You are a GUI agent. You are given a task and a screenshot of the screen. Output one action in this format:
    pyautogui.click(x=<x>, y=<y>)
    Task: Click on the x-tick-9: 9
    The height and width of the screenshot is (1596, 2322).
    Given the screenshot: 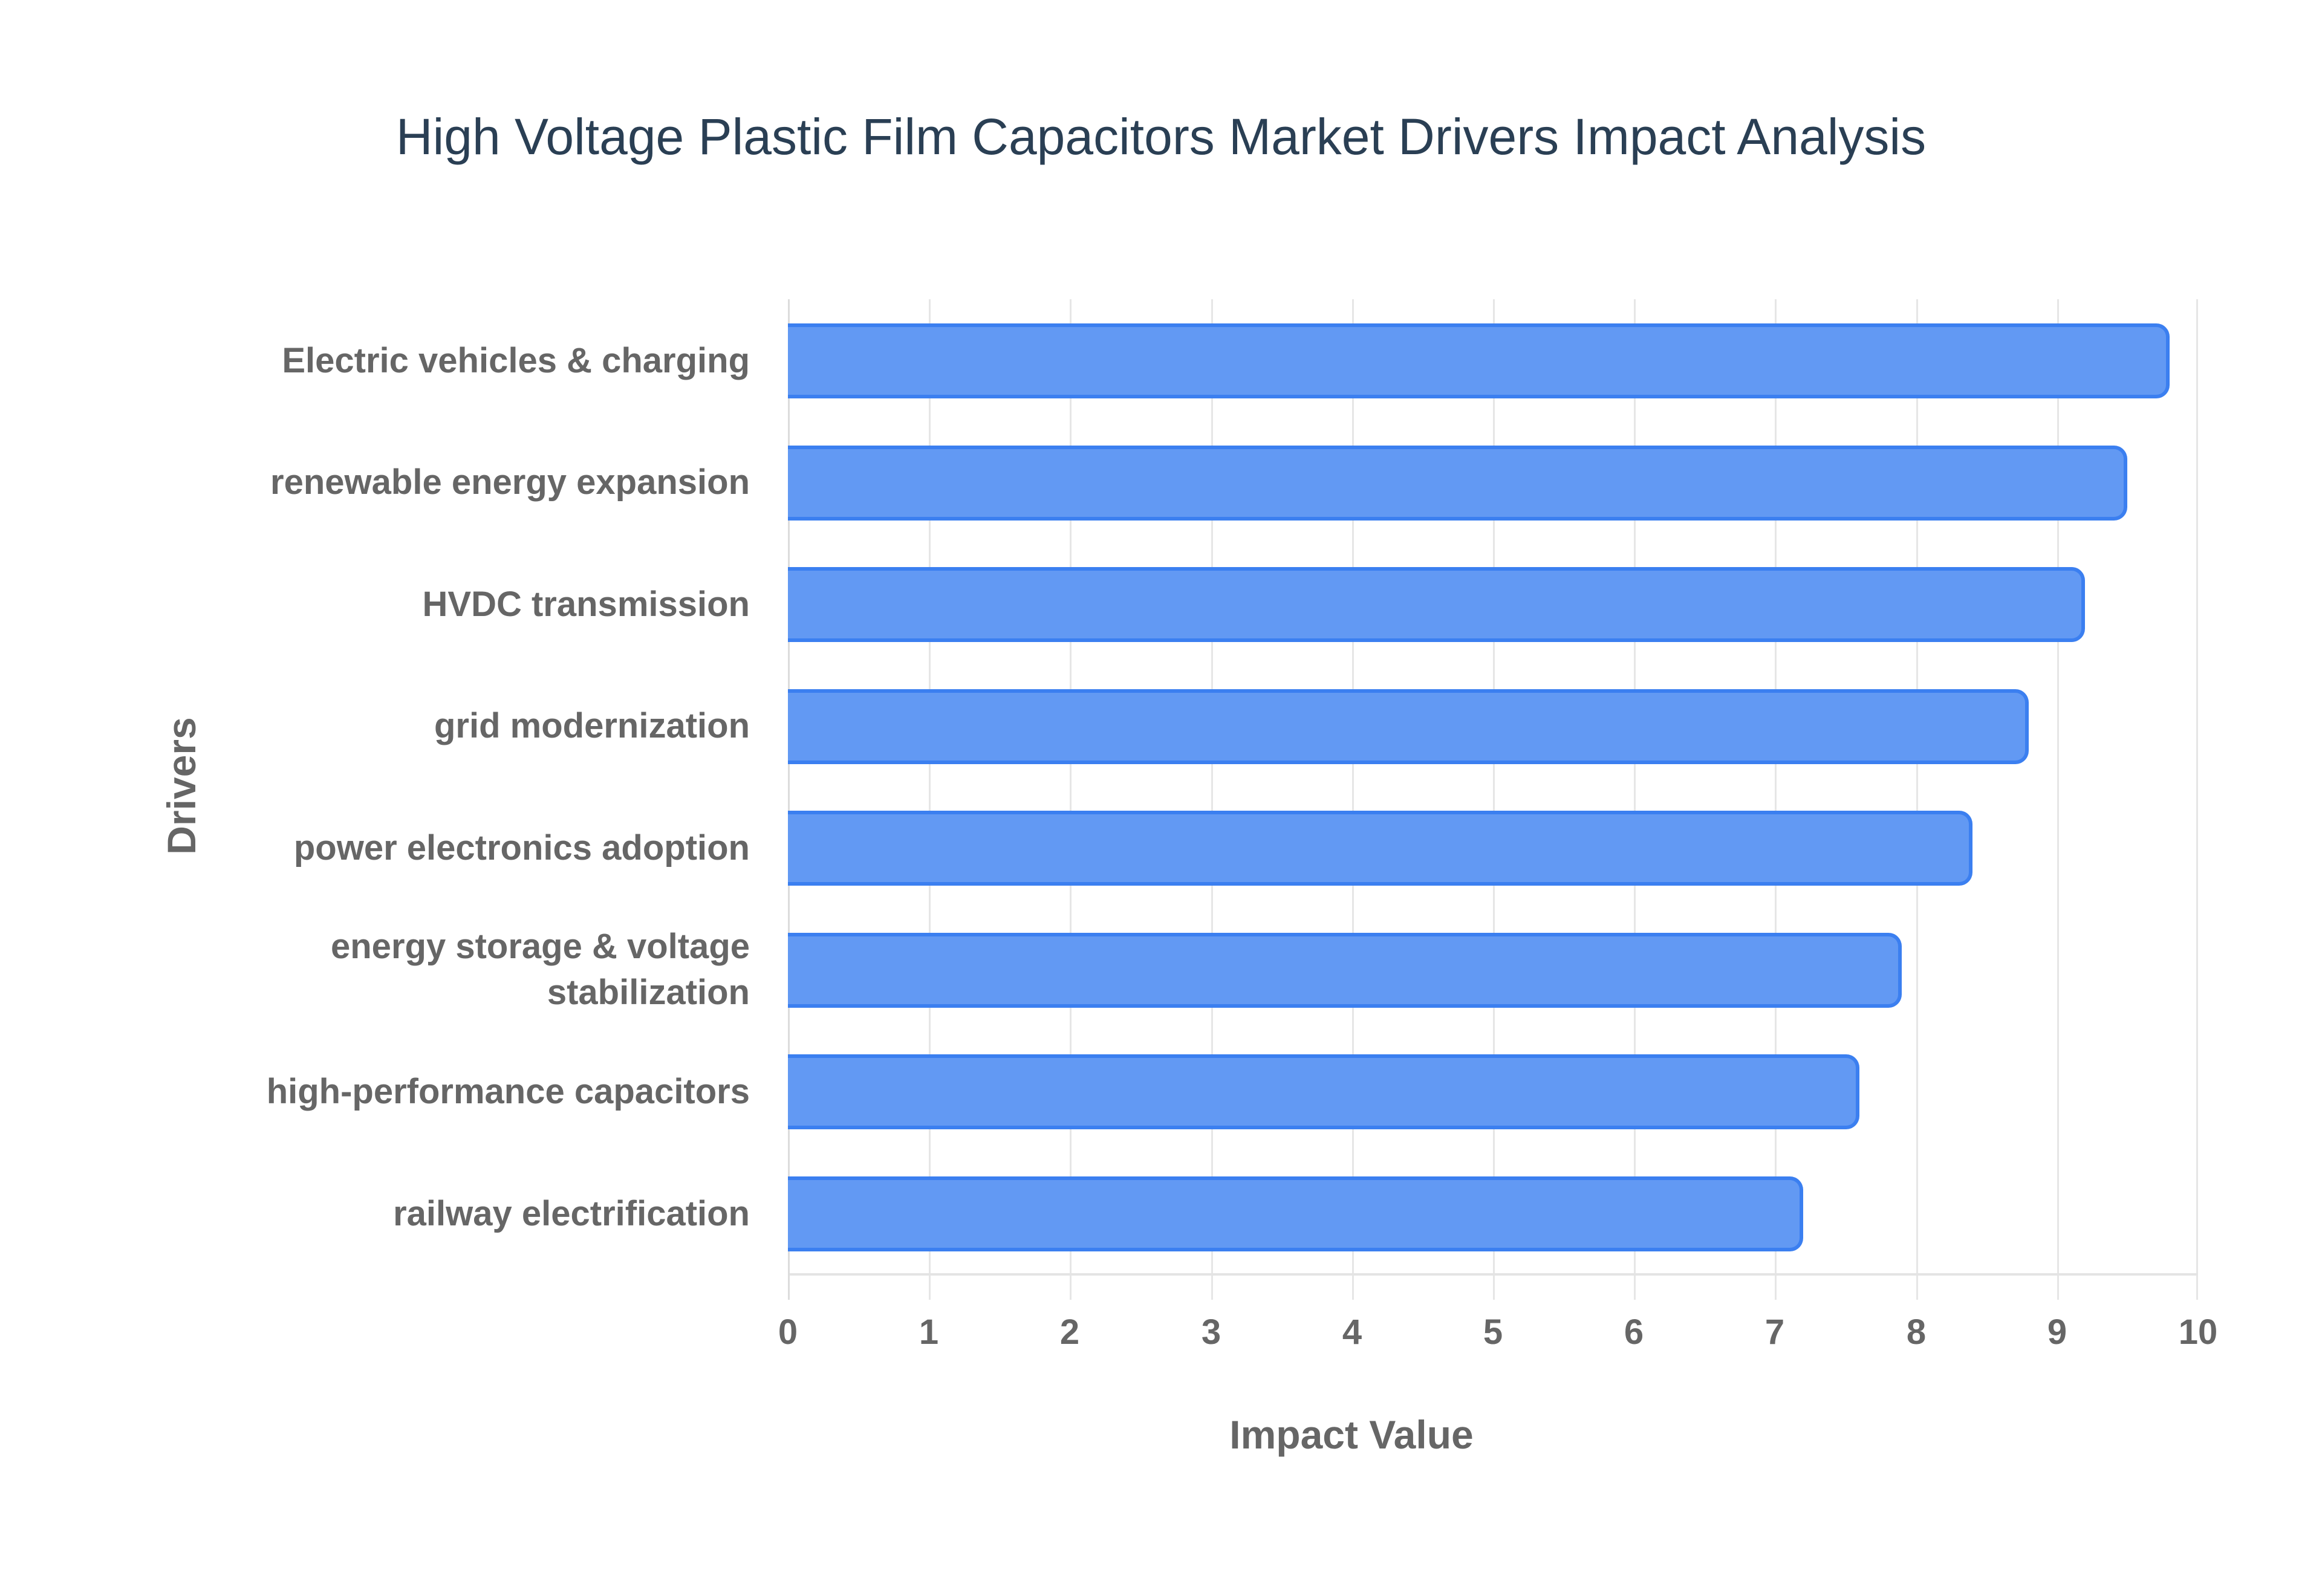 What is the action you would take?
    pyautogui.click(x=2057, y=1332)
    